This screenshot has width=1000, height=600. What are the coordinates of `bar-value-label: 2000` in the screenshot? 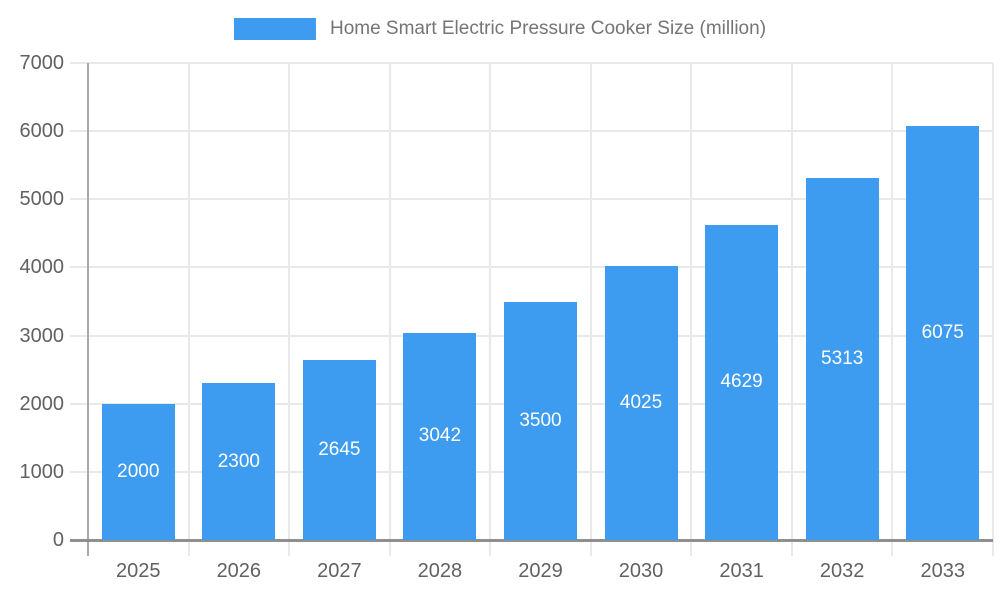 It's located at (138, 471).